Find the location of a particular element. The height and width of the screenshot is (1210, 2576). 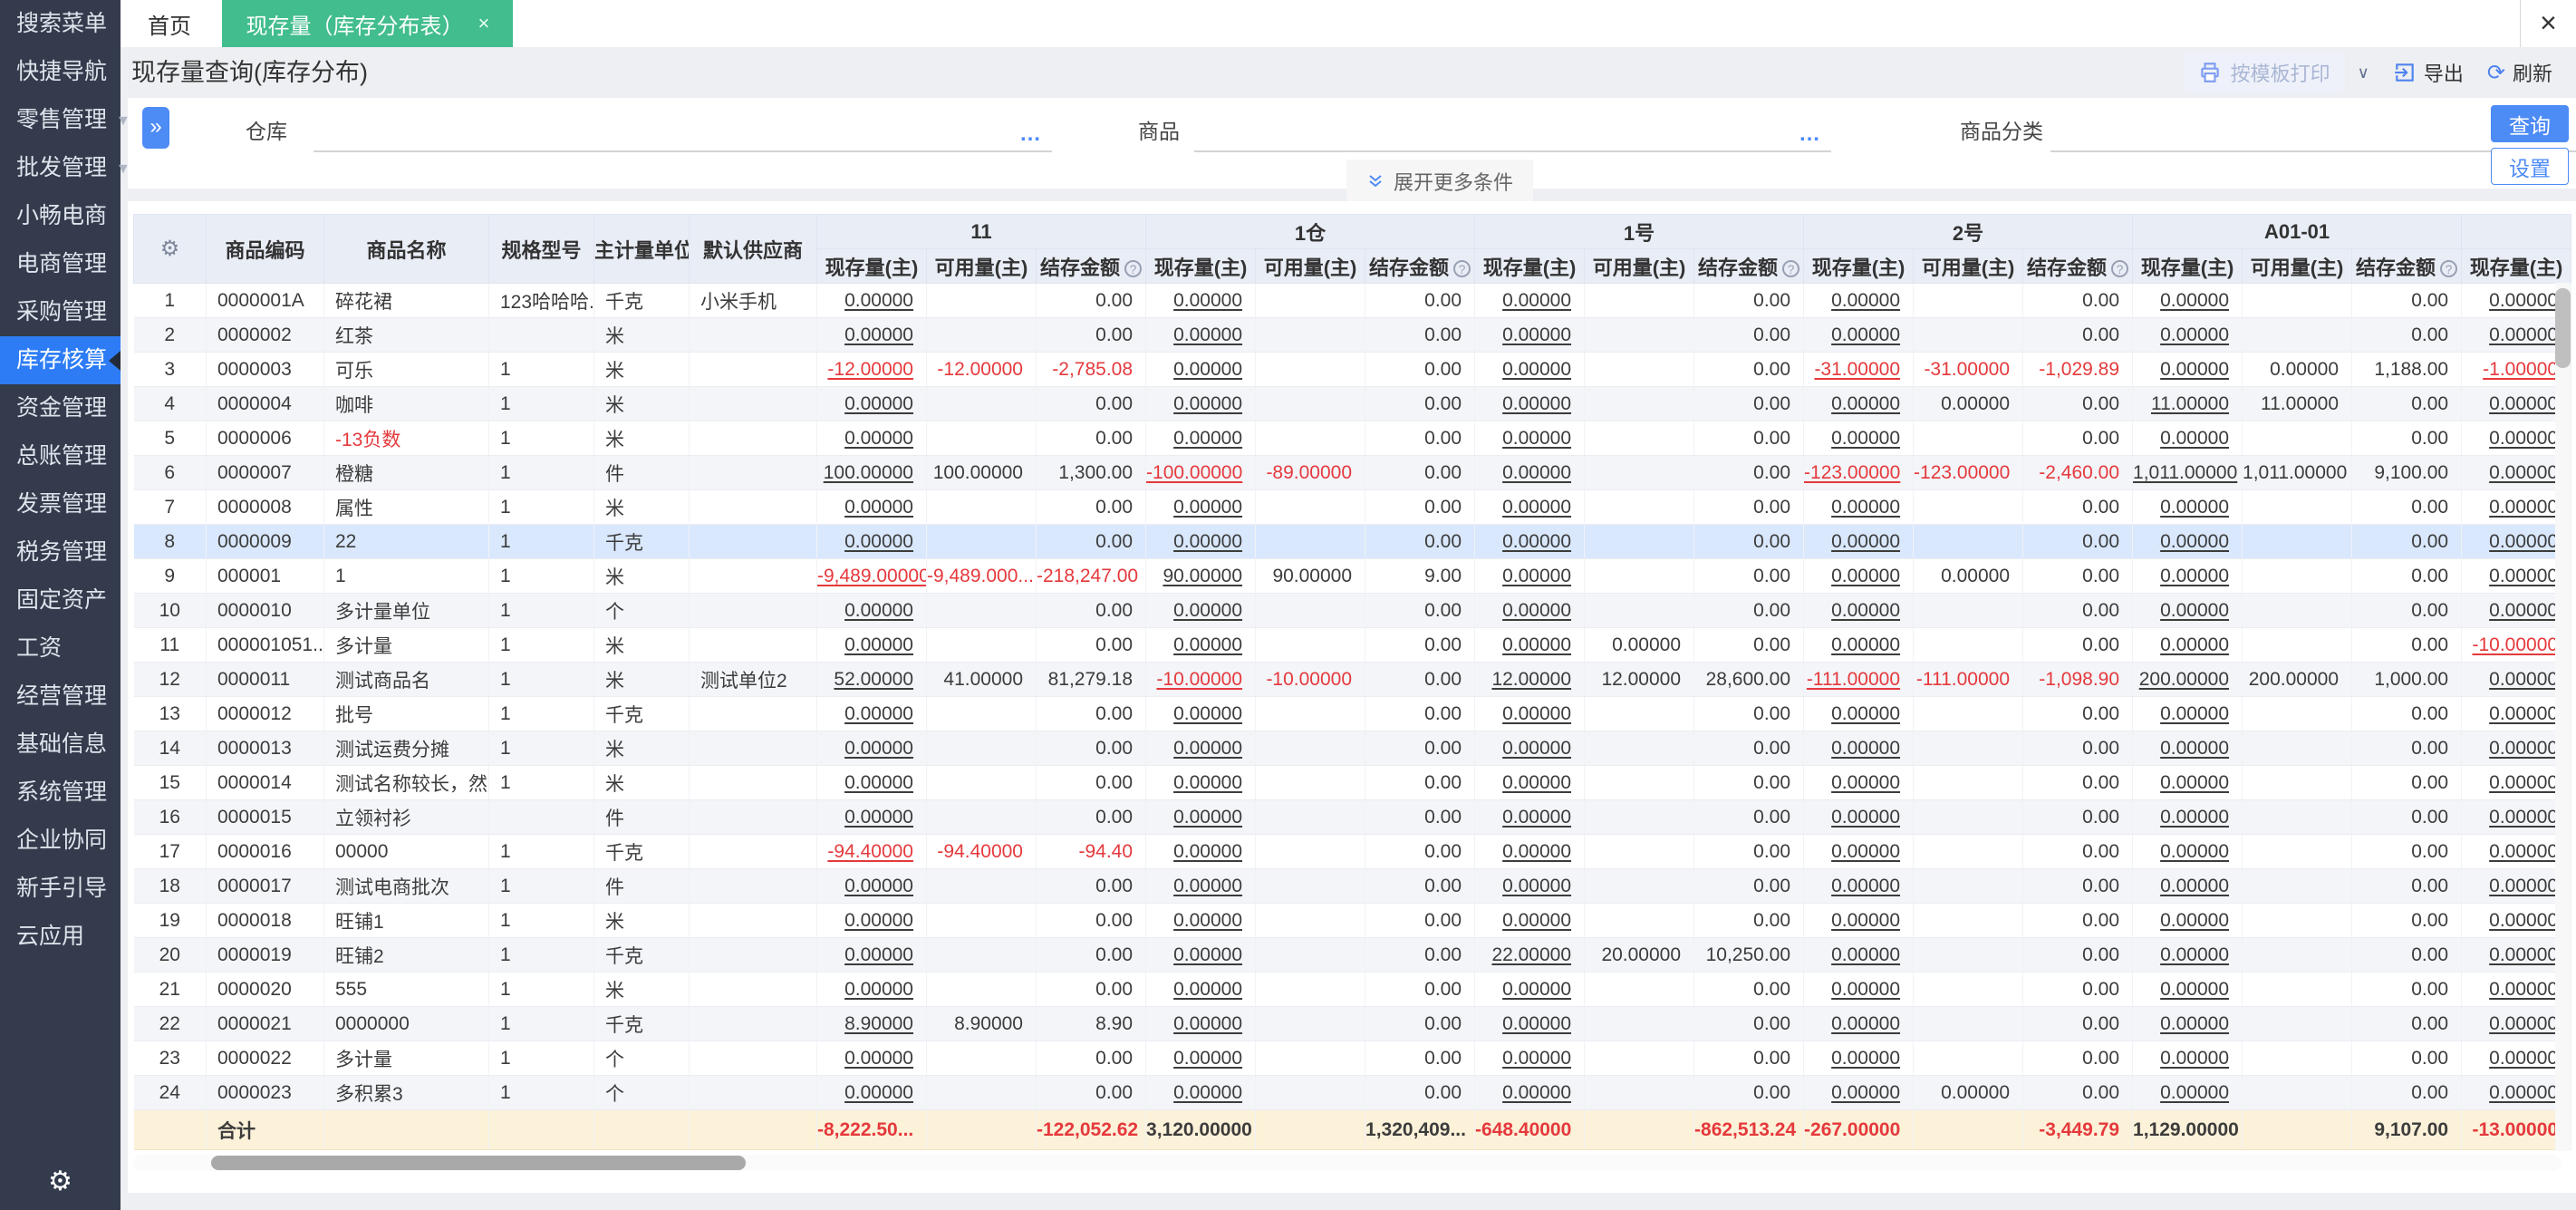

stock-qty-cell: -111.00000 is located at coordinates (1859, 679).